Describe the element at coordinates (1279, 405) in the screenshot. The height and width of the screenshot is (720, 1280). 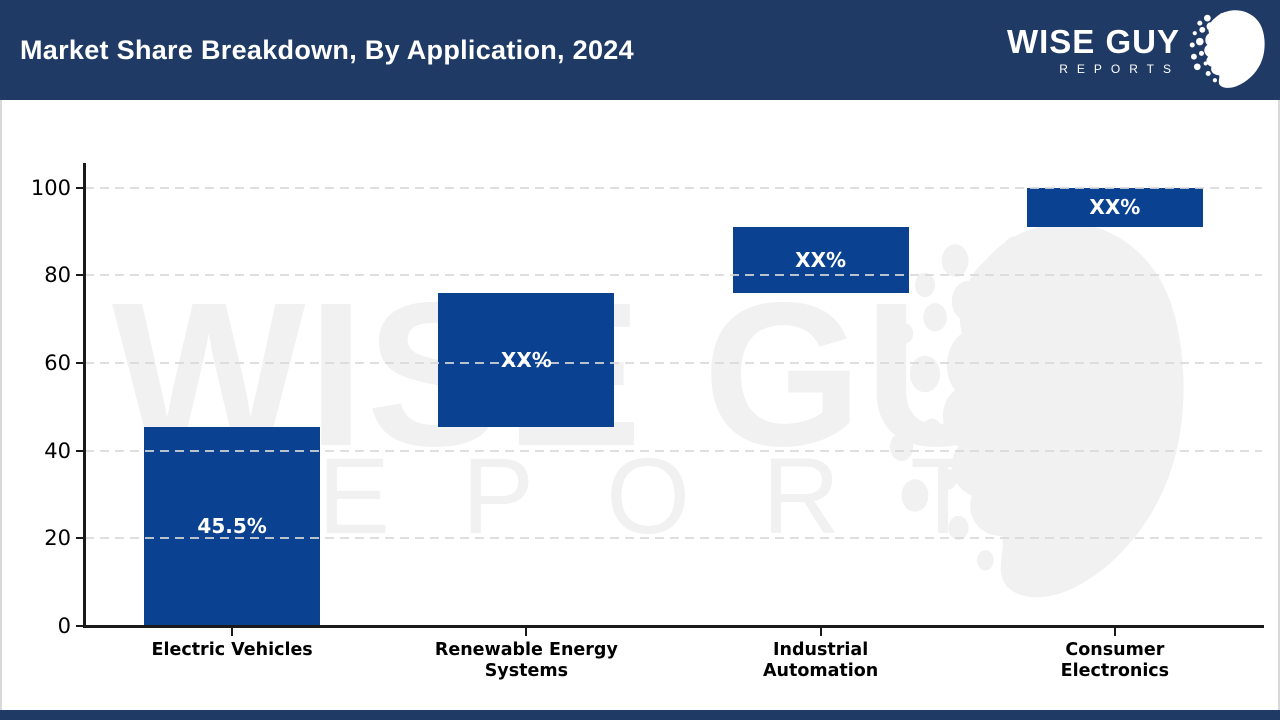
I see `right-border` at that location.